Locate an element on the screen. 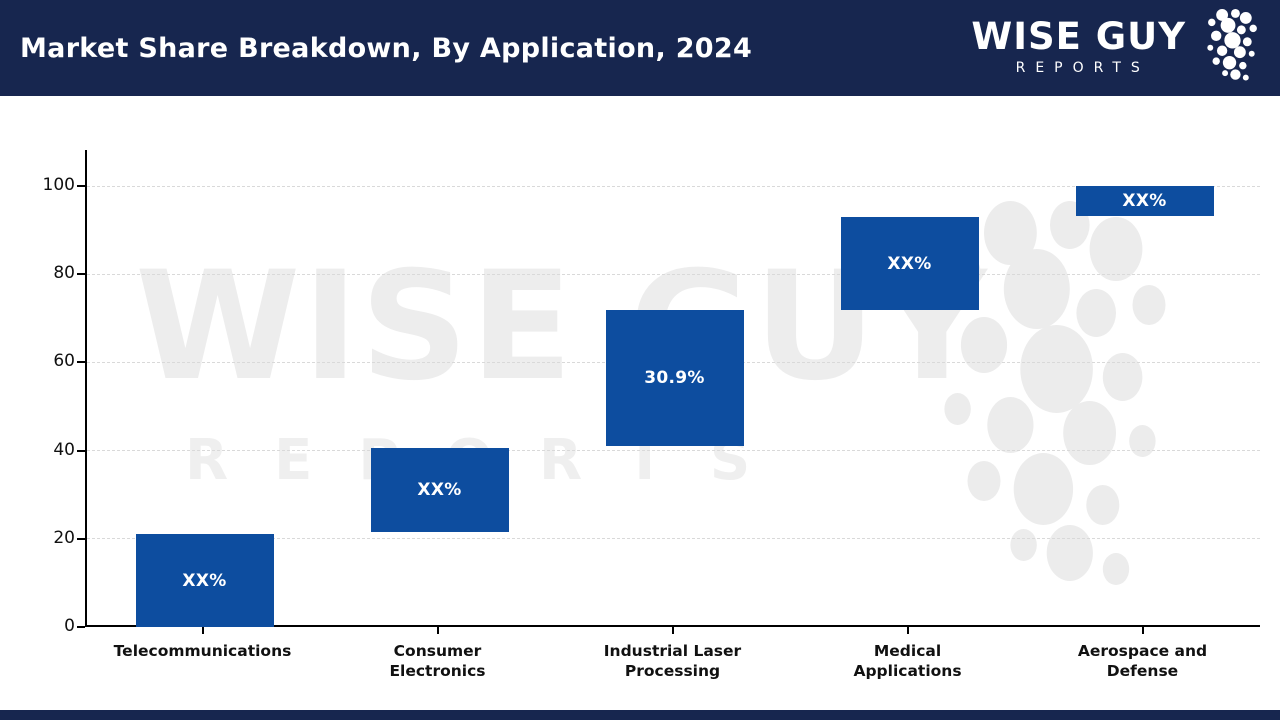  bar-consumer-electronics: XX% is located at coordinates (439, 490).